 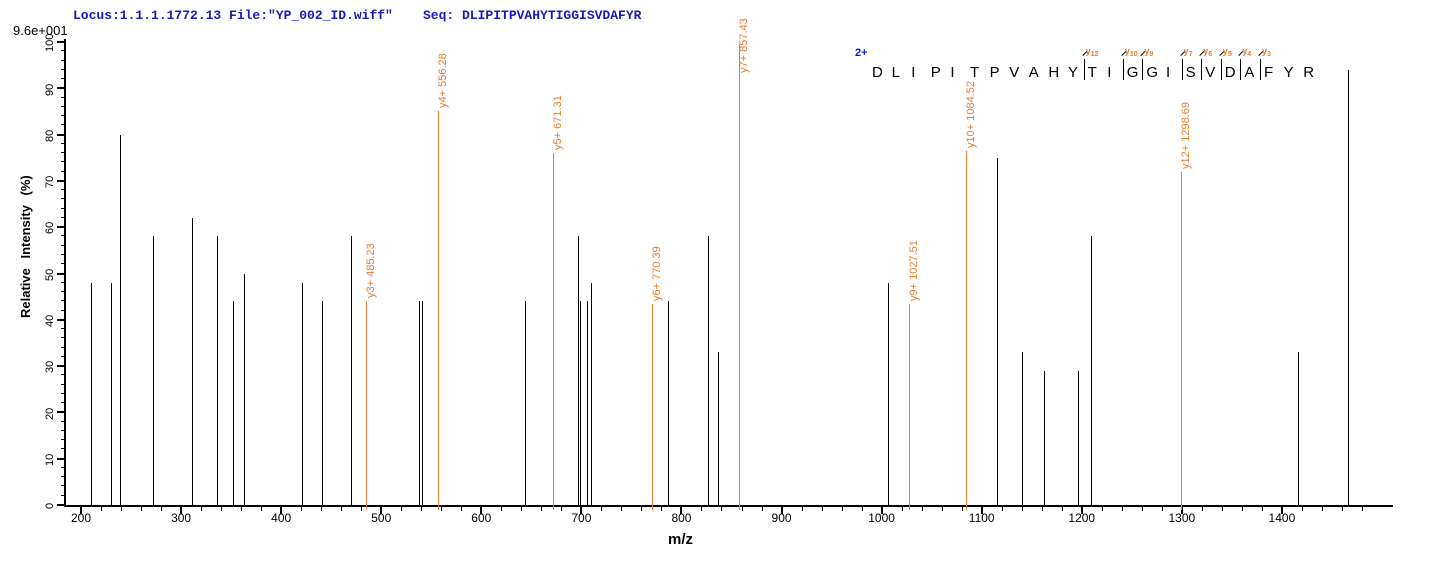 What do you see at coordinates (1190, 72) in the screenshot?
I see `sequence-residue: S` at bounding box center [1190, 72].